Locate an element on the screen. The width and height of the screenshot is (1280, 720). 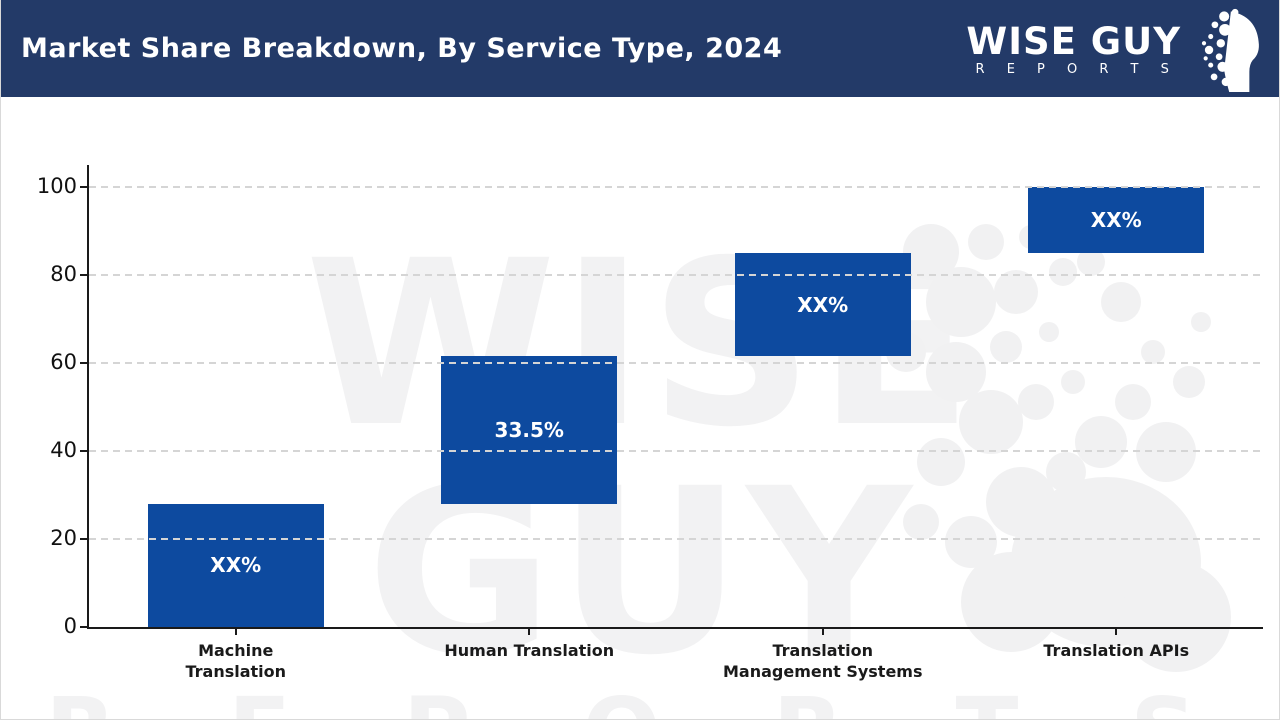
bar: 33.5% is located at coordinates (529, 430).